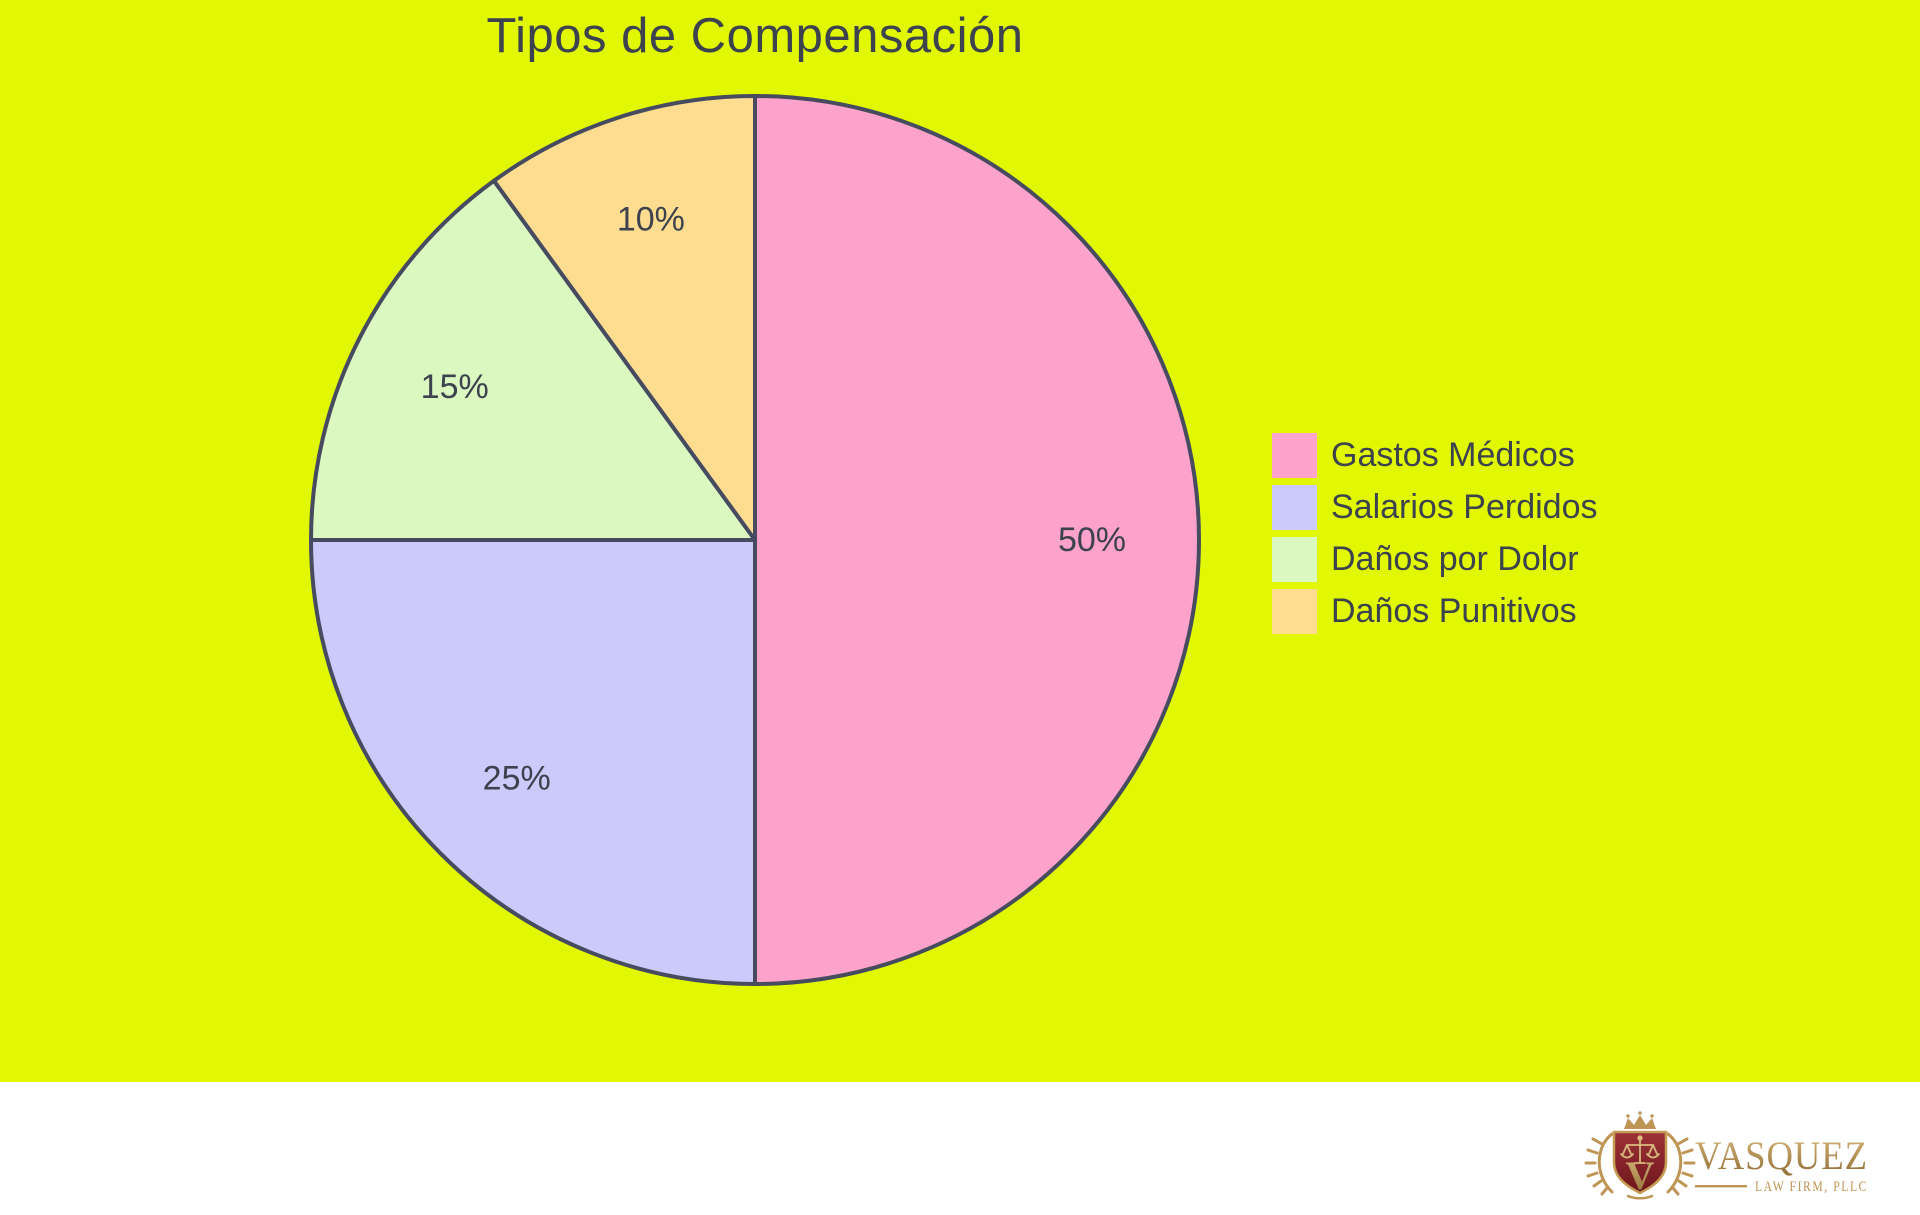 The image size is (1920, 1215). What do you see at coordinates (455, 387) in the screenshot?
I see `slice-label-2: 15%` at bounding box center [455, 387].